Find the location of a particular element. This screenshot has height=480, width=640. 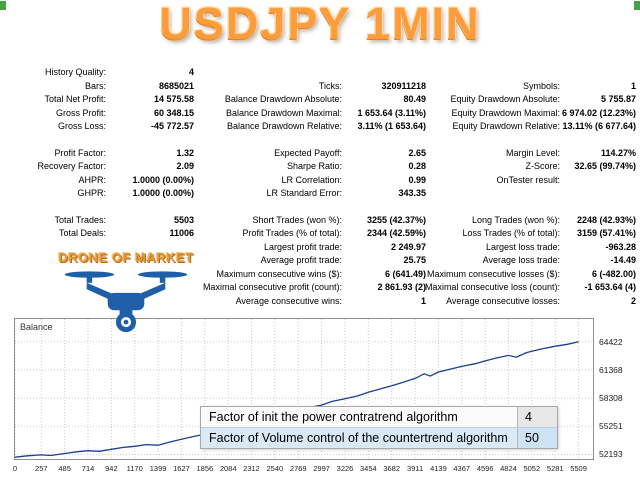

x-axis-label: 257 is located at coordinates (41, 468).